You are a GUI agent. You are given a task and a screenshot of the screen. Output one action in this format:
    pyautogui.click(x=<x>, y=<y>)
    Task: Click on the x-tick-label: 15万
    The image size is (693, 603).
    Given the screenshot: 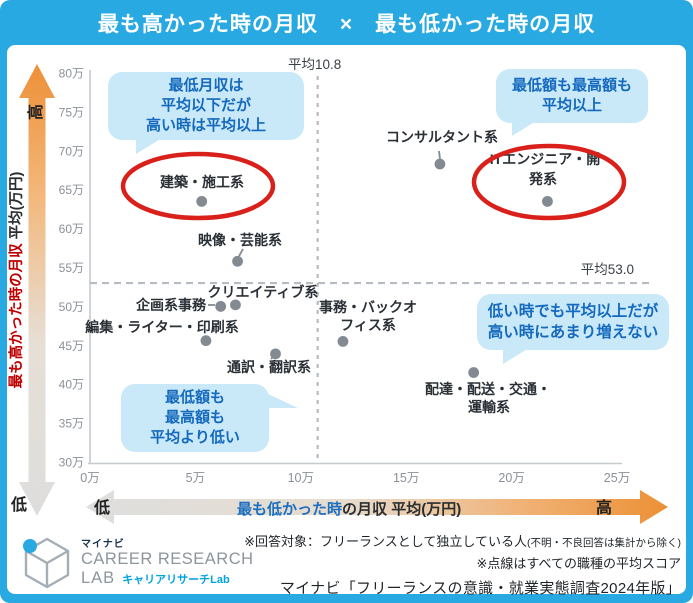 What is the action you would take?
    pyautogui.click(x=406, y=478)
    